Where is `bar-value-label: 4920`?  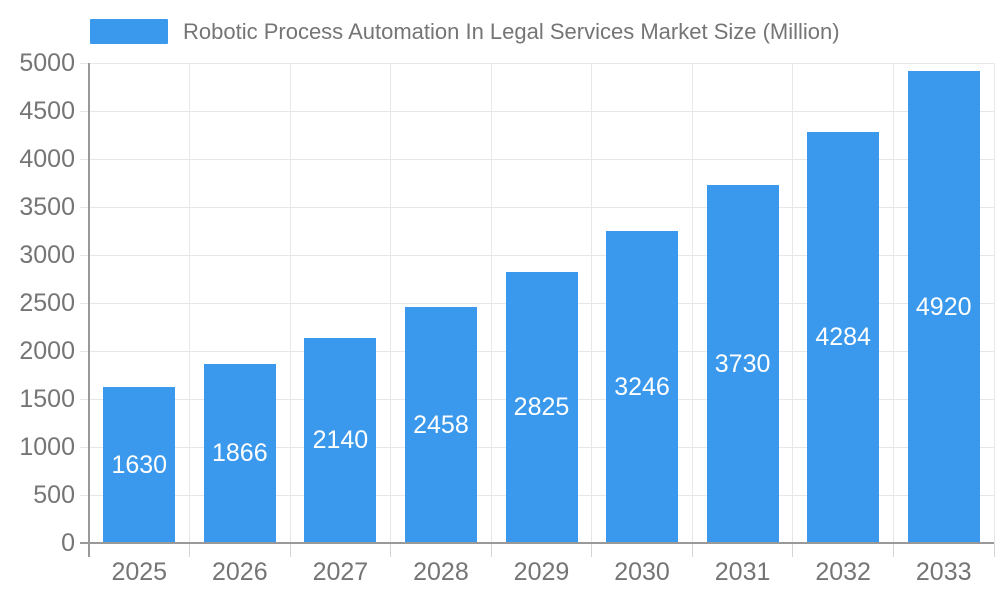 bar-value-label: 4920 is located at coordinates (943, 306).